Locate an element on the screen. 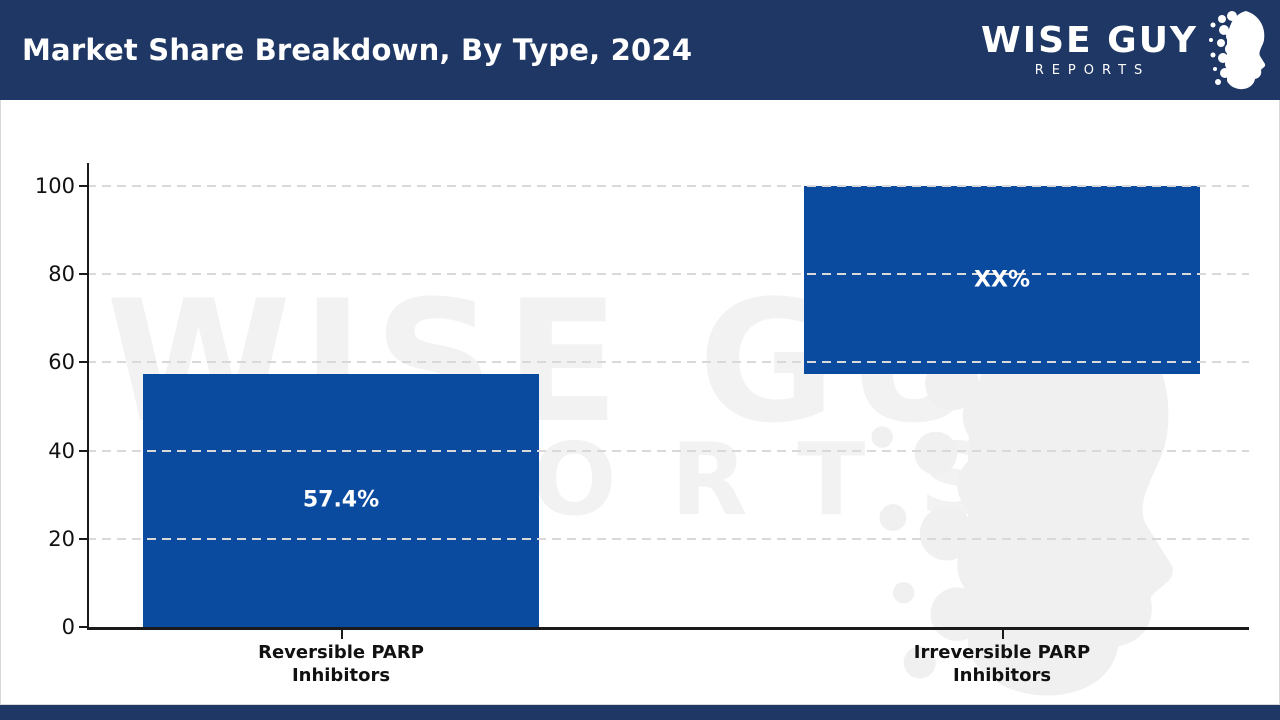 The width and height of the screenshot is (1280, 720). brand-subtitle: REPORTS is located at coordinates (1092, 70).